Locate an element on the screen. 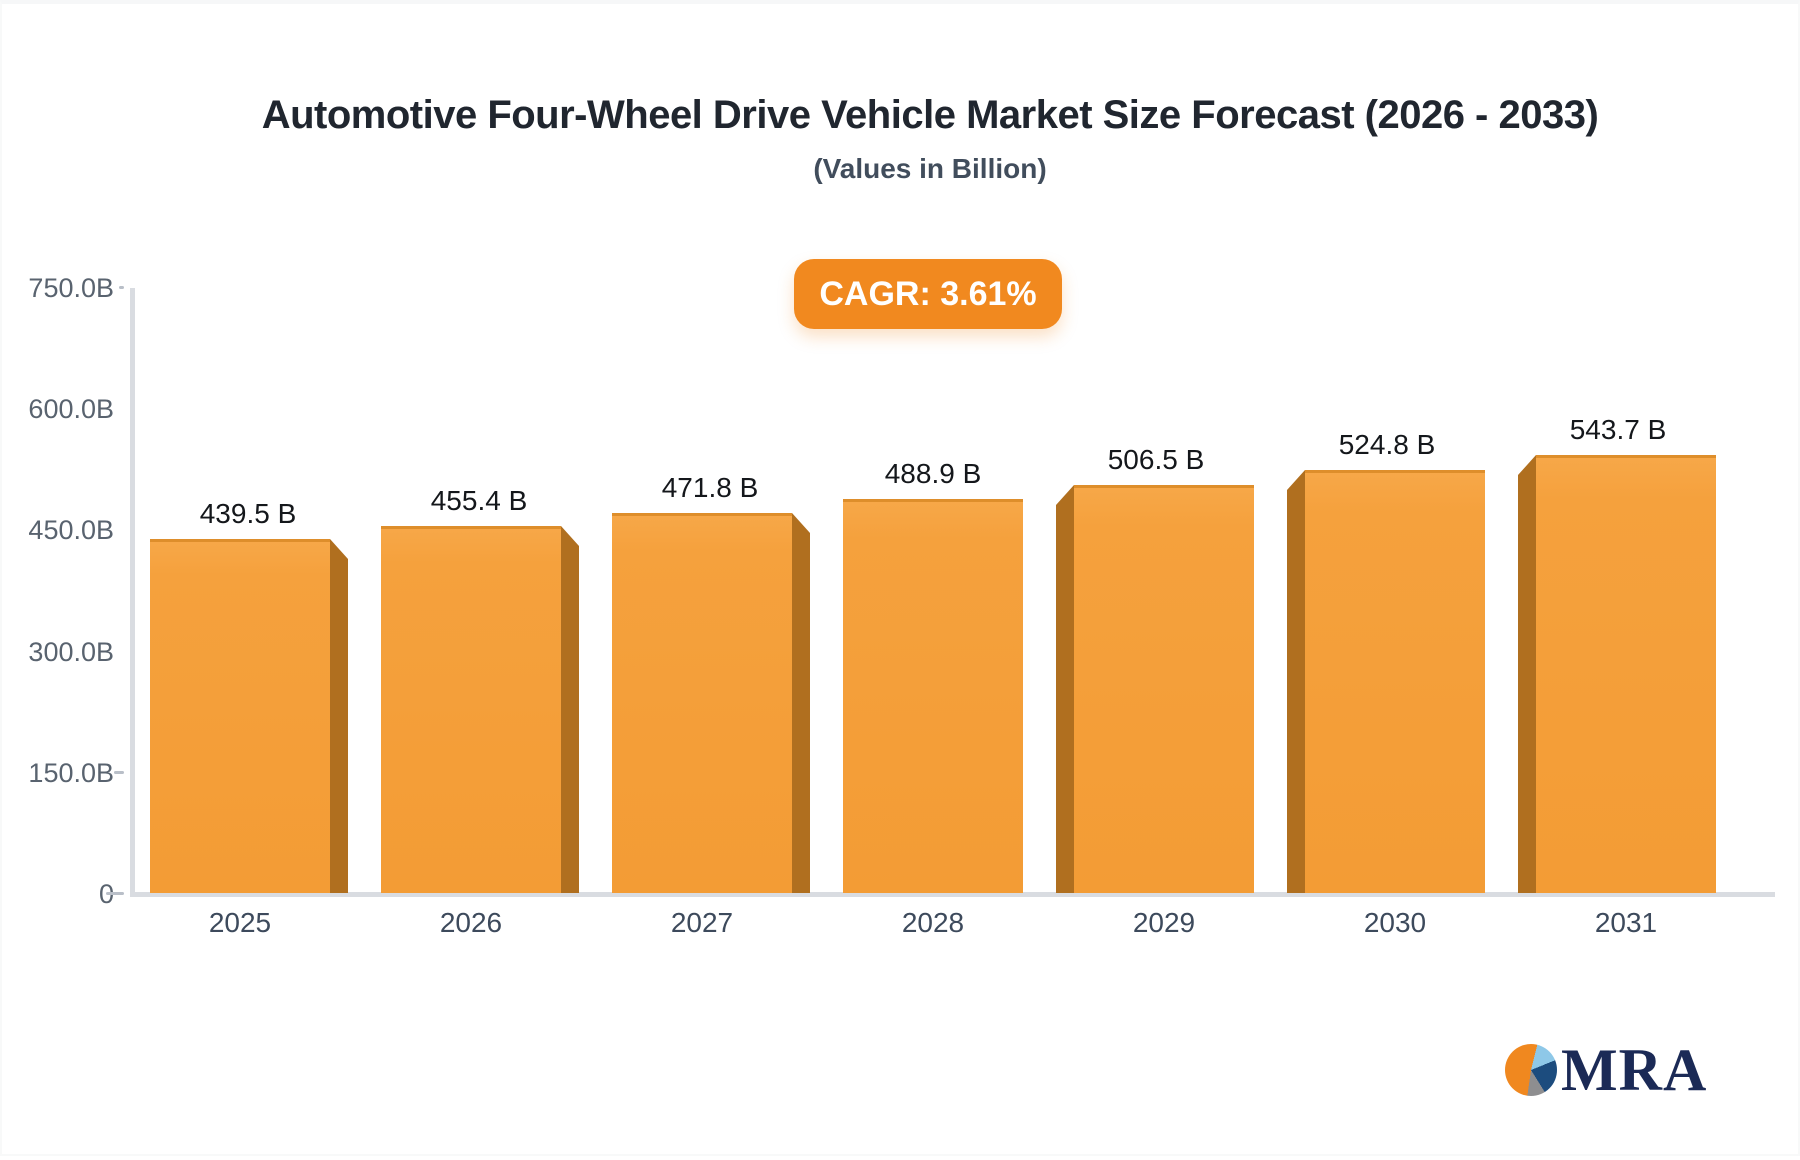 The image size is (1800, 1160). mra-logo: MRA is located at coordinates (1606, 1070).